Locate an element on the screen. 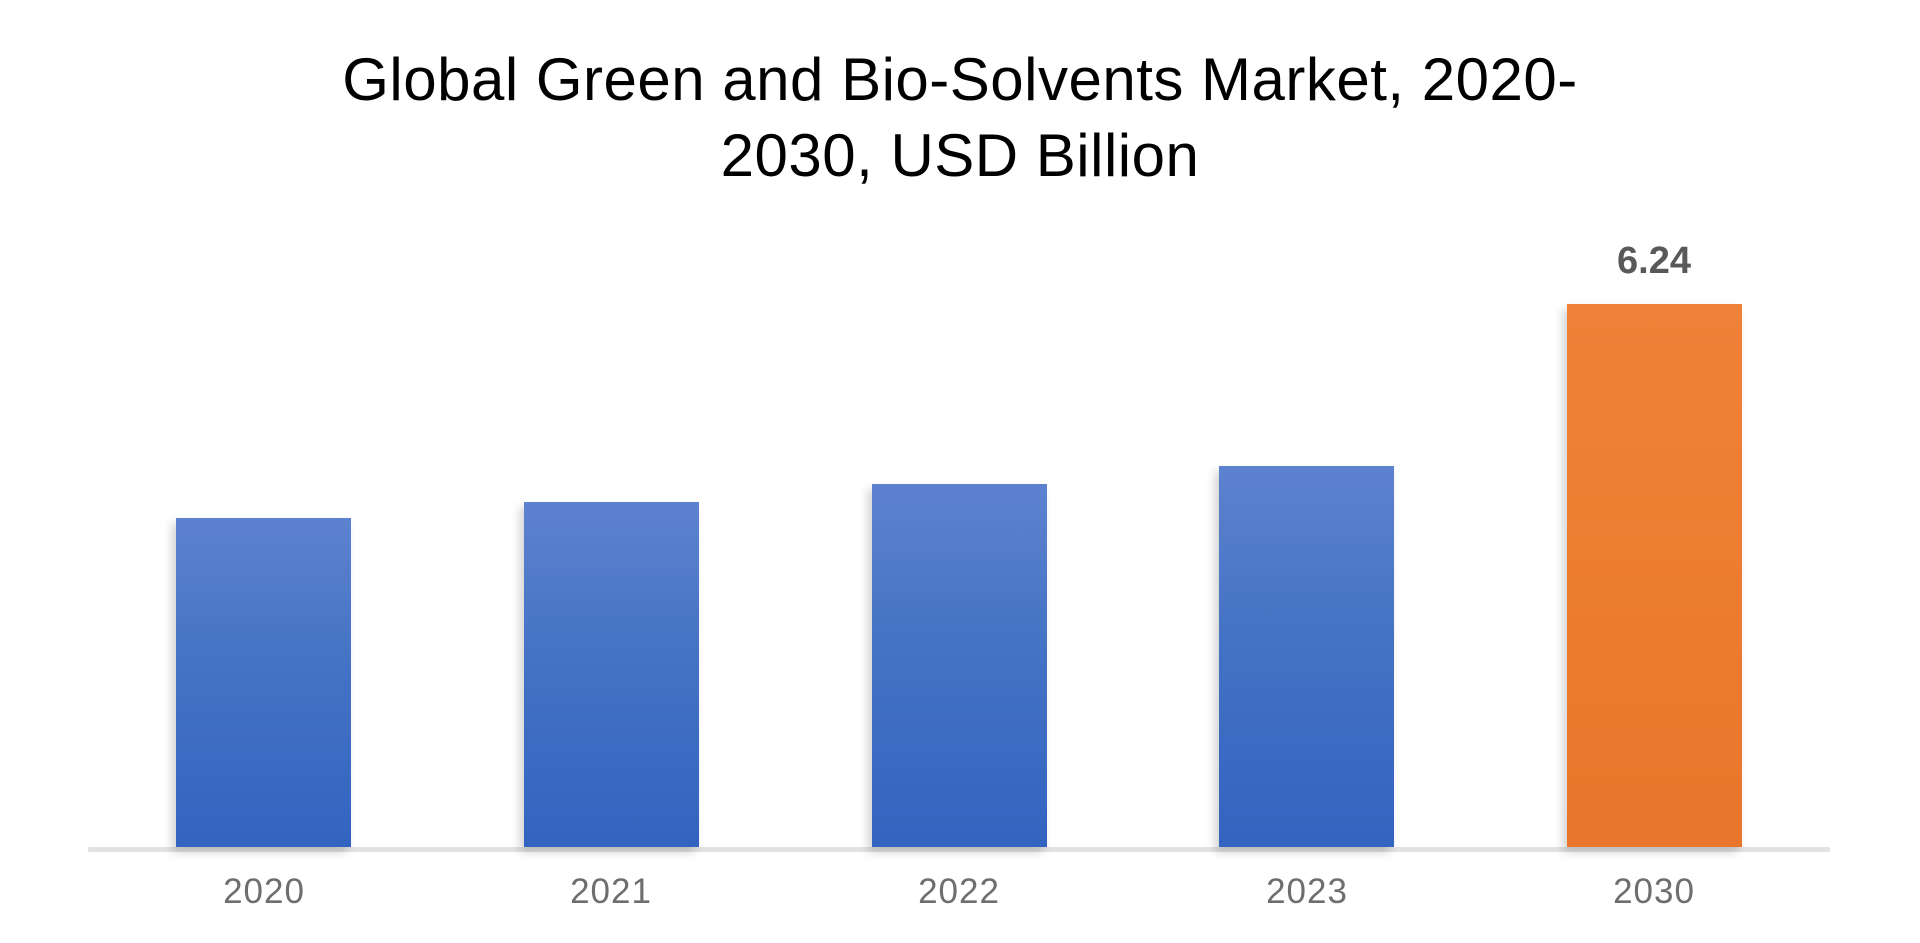  bar-2023 is located at coordinates (1306, 656).